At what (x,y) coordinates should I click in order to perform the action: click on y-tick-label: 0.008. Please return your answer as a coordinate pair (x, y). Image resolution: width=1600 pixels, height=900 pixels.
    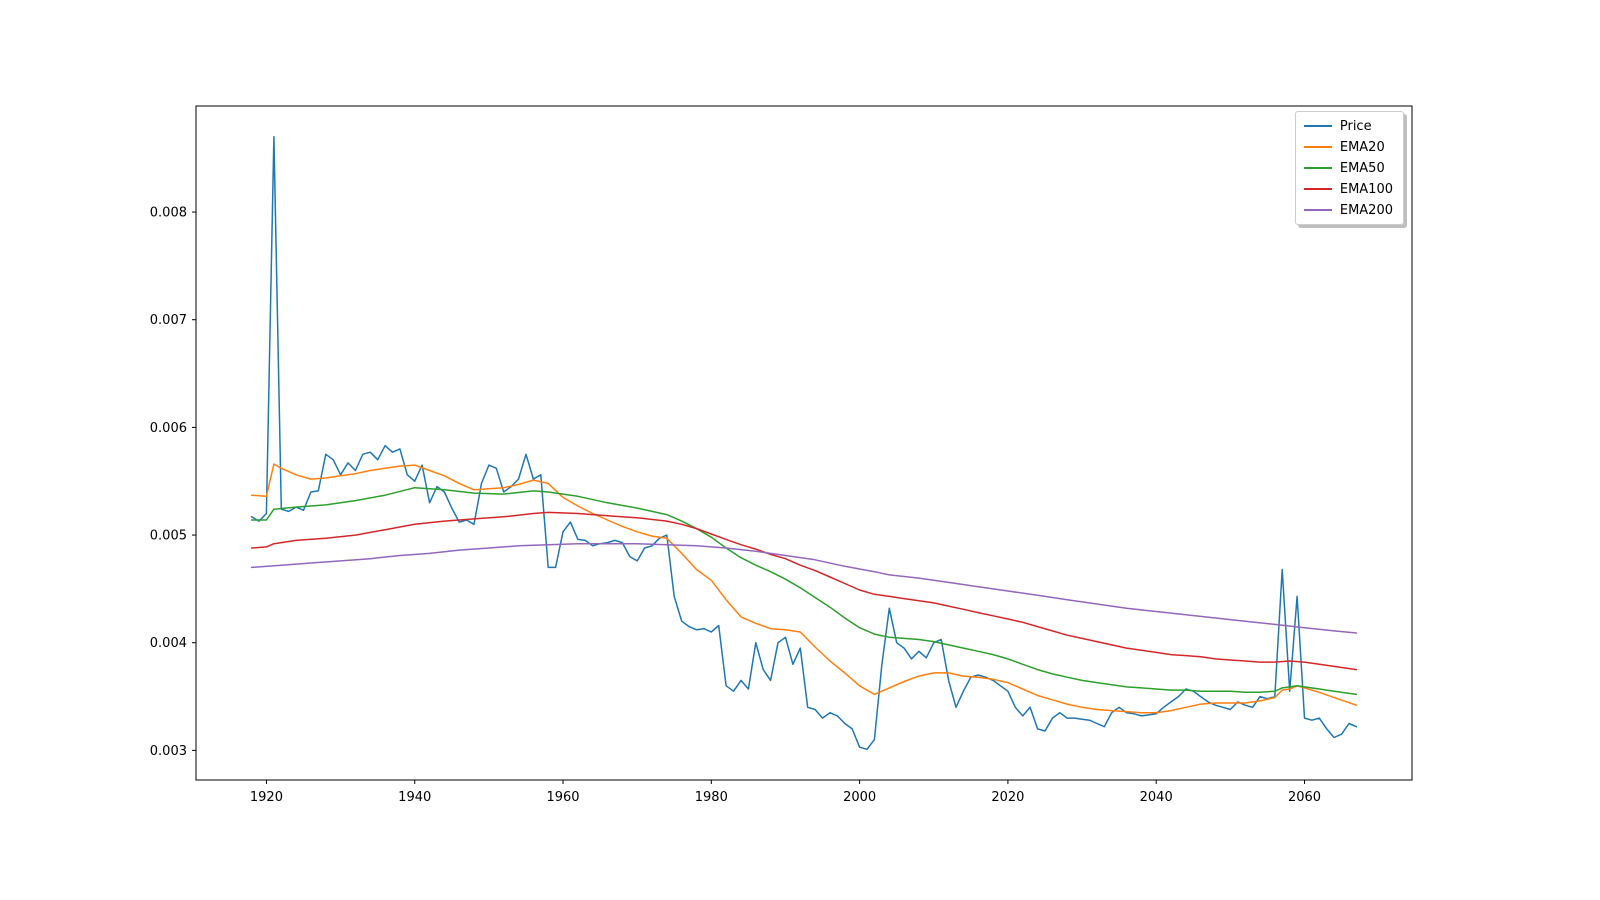
    Looking at the image, I should click on (168, 213).